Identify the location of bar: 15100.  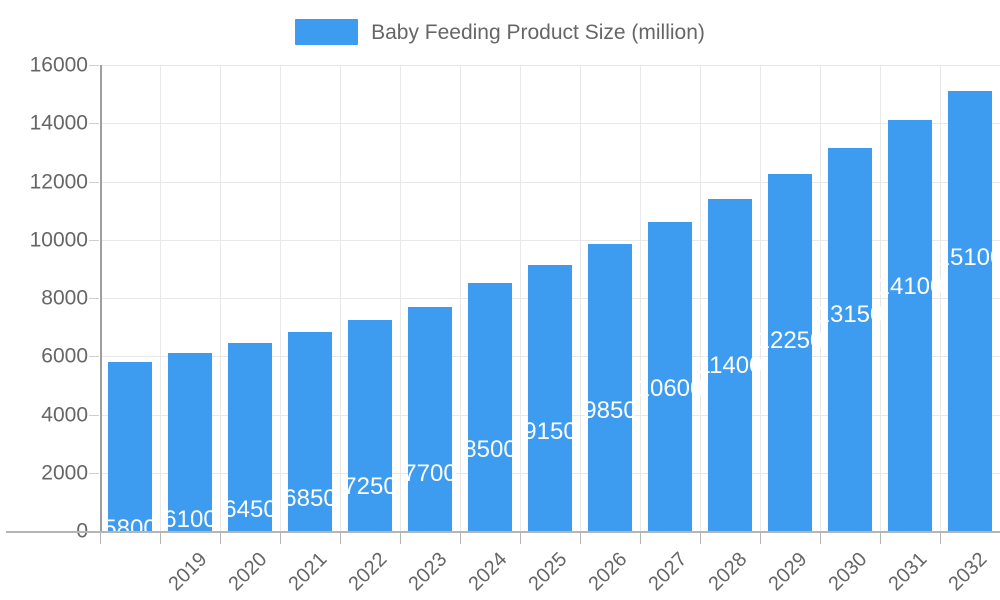
(968, 311).